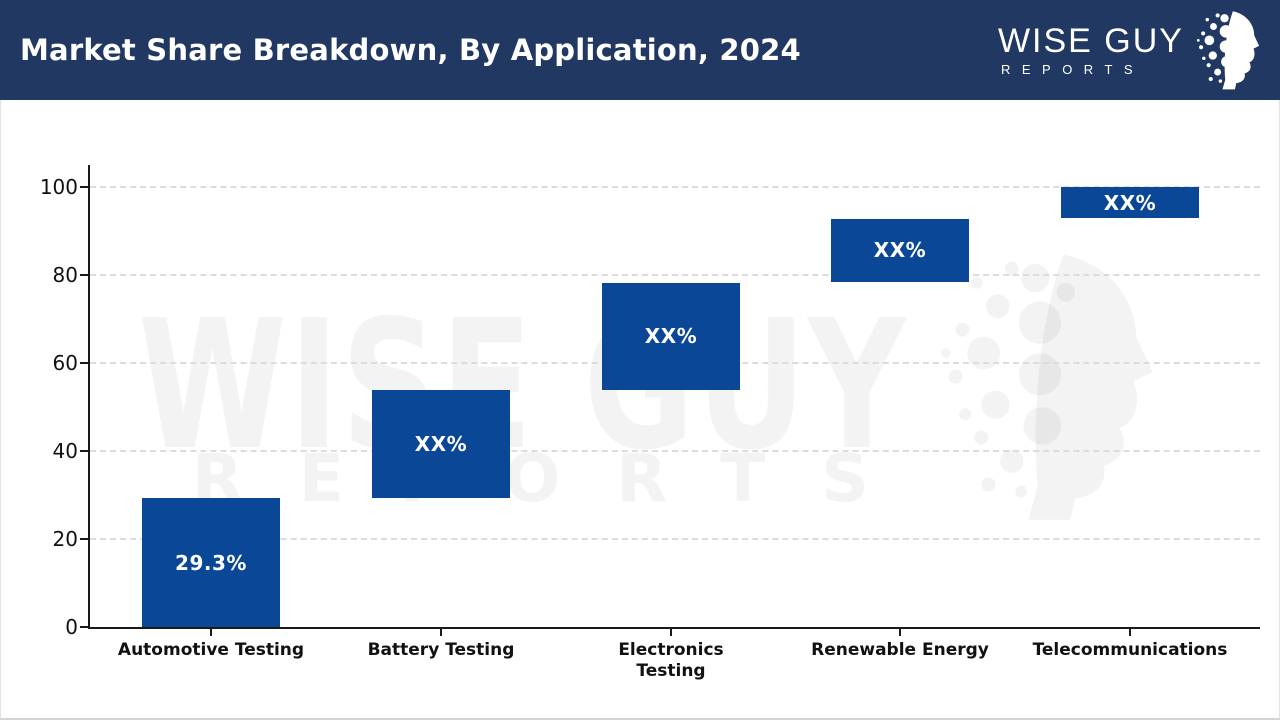 Image resolution: width=1280 pixels, height=720 pixels. Describe the element at coordinates (1130, 650) in the screenshot. I see `category-label: Telecommunications` at that location.